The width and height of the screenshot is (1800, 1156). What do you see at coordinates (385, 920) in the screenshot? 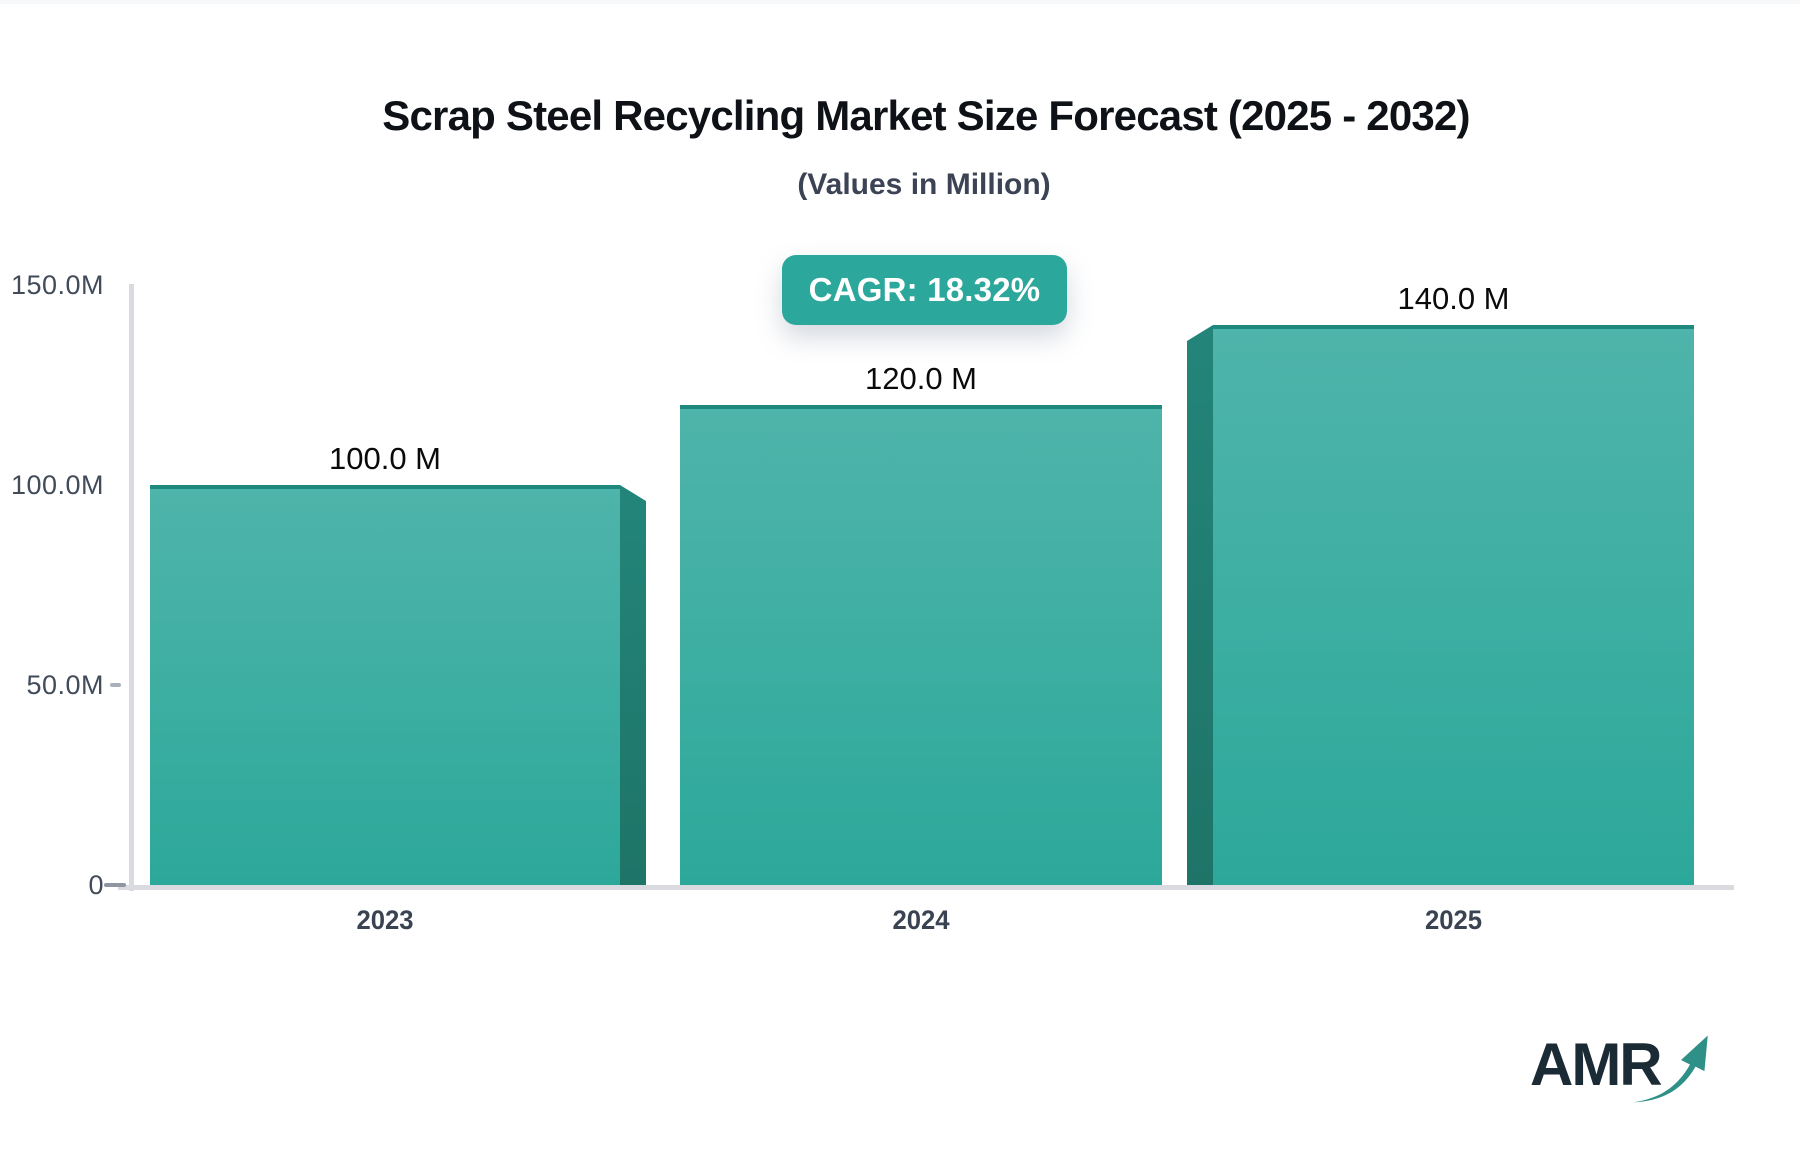
I see `x-axis-category-label: 2023` at bounding box center [385, 920].